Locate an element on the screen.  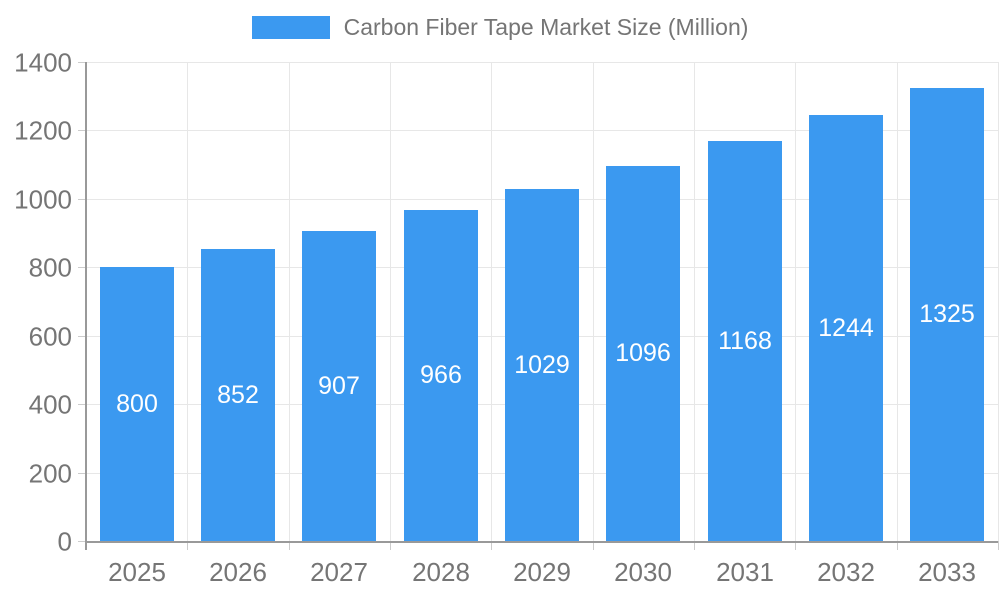
y-axis-label: 0 is located at coordinates (64, 541).